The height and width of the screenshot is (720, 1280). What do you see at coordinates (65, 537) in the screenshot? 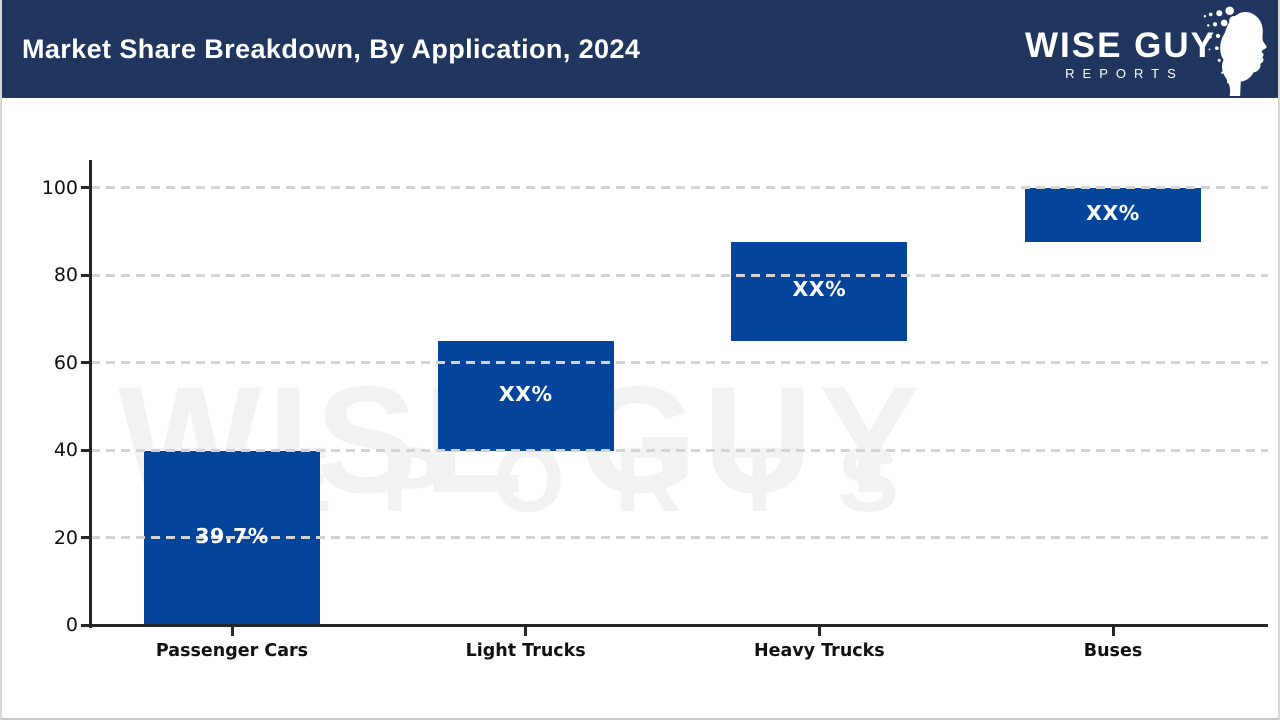
I see `y-tick-label-20: 20` at bounding box center [65, 537].